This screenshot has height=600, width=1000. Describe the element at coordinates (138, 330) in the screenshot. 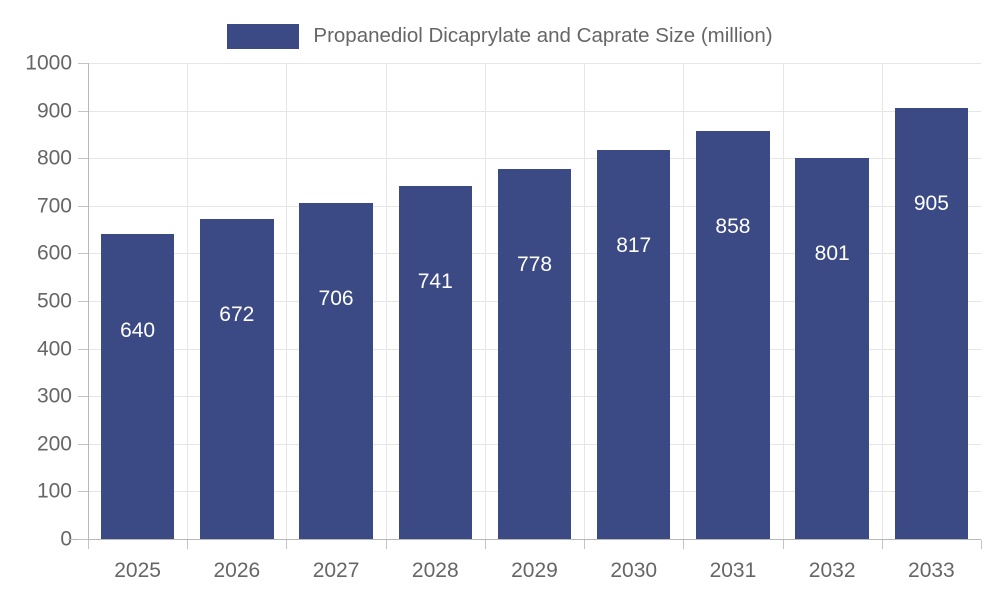

I see `bar-value-label: 640` at that location.